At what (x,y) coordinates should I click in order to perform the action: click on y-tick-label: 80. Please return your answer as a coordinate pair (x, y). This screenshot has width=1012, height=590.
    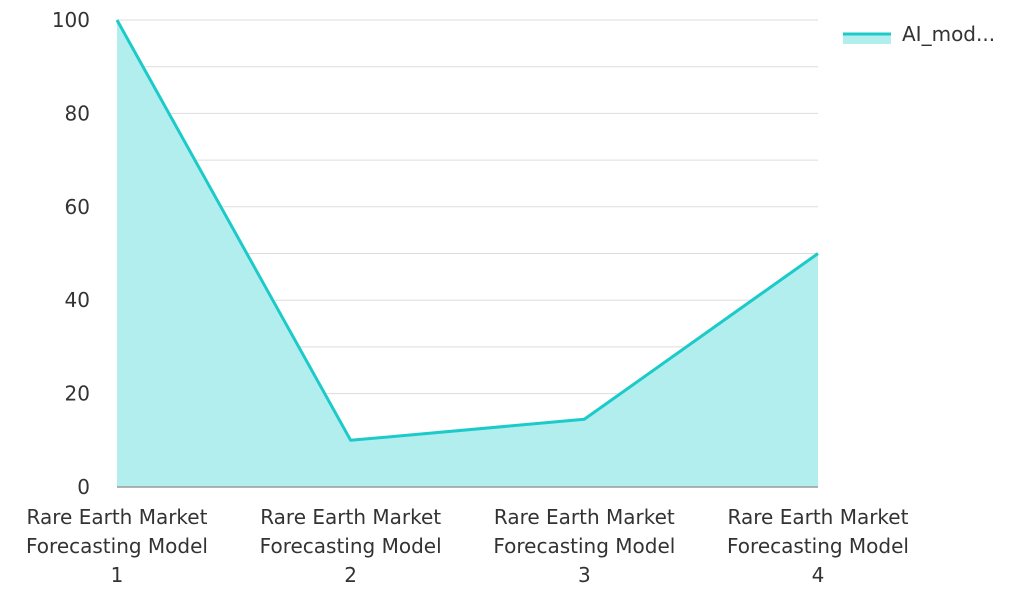
    Looking at the image, I should click on (77, 113).